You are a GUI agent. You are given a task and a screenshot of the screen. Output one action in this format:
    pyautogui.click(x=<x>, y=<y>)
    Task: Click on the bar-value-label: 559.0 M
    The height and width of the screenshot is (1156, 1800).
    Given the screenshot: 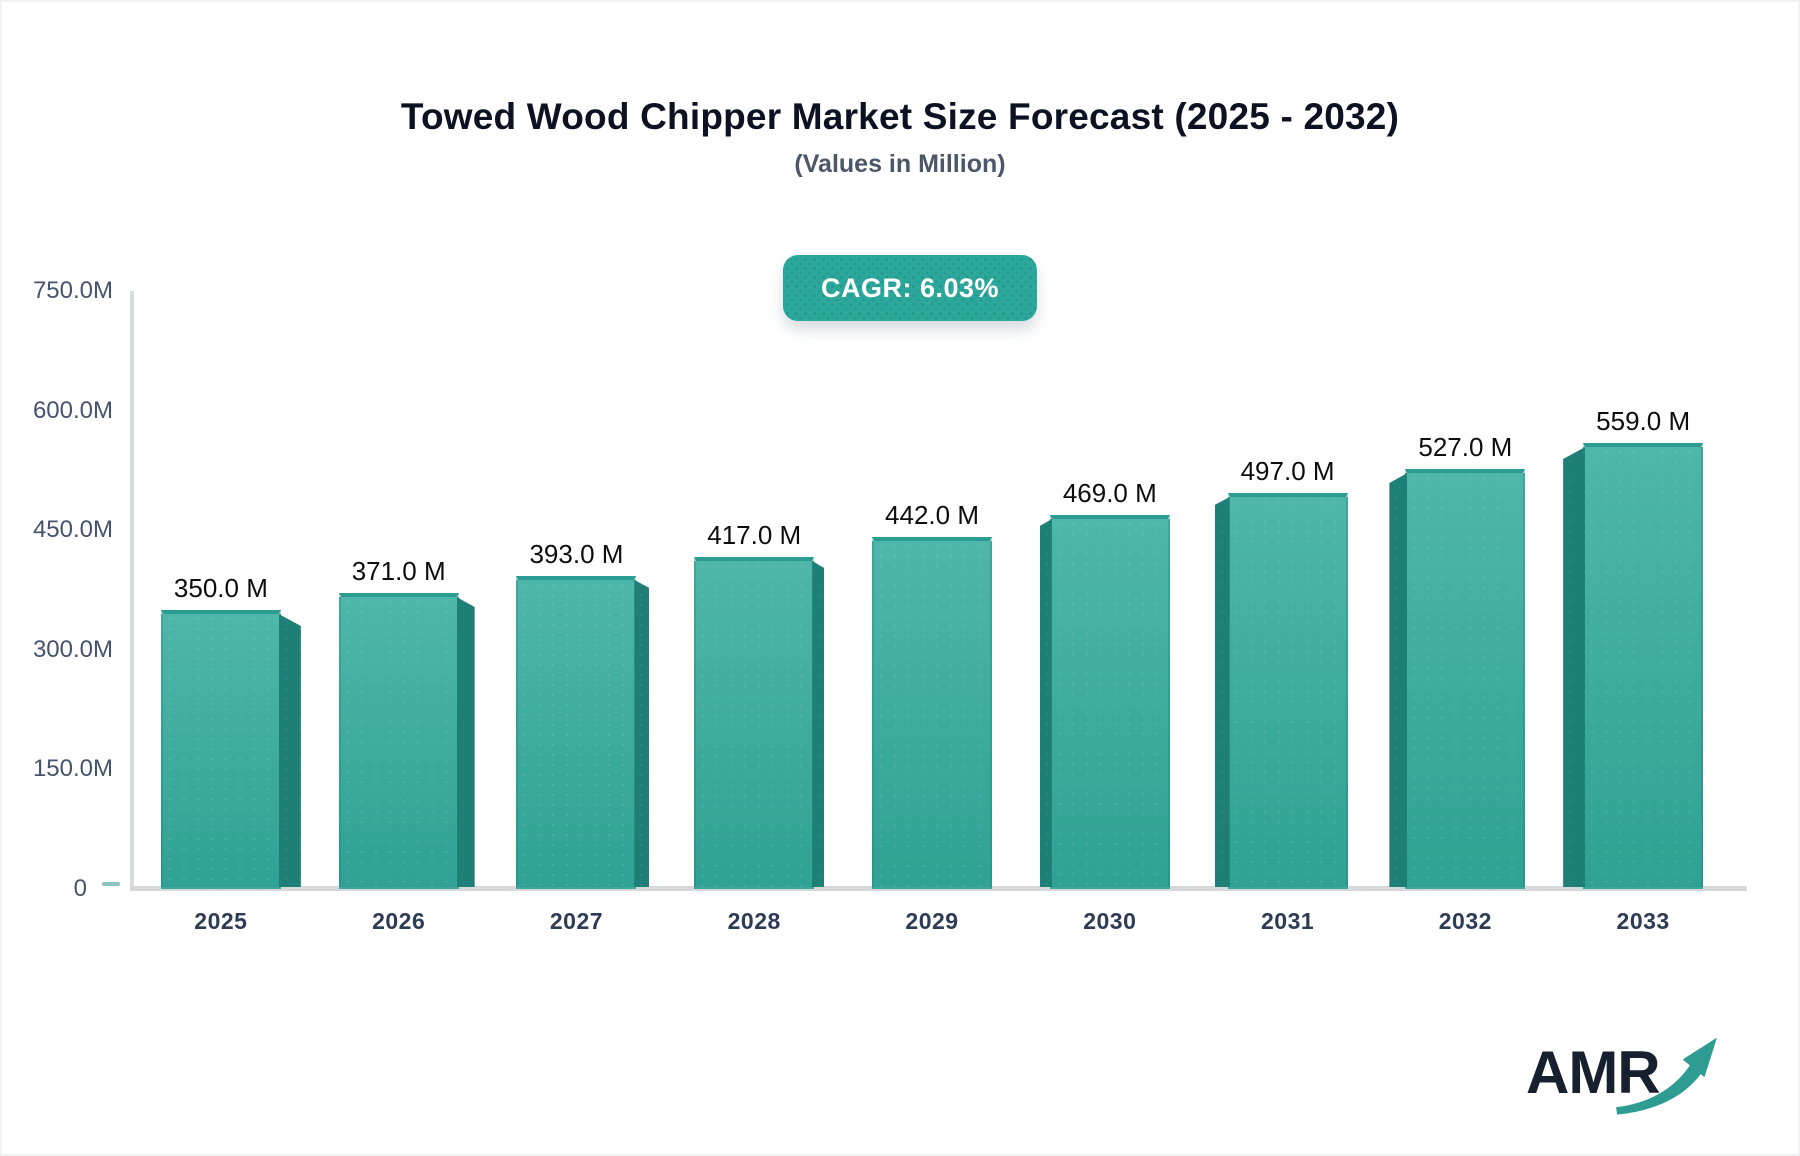 What is the action you would take?
    pyautogui.click(x=1643, y=421)
    